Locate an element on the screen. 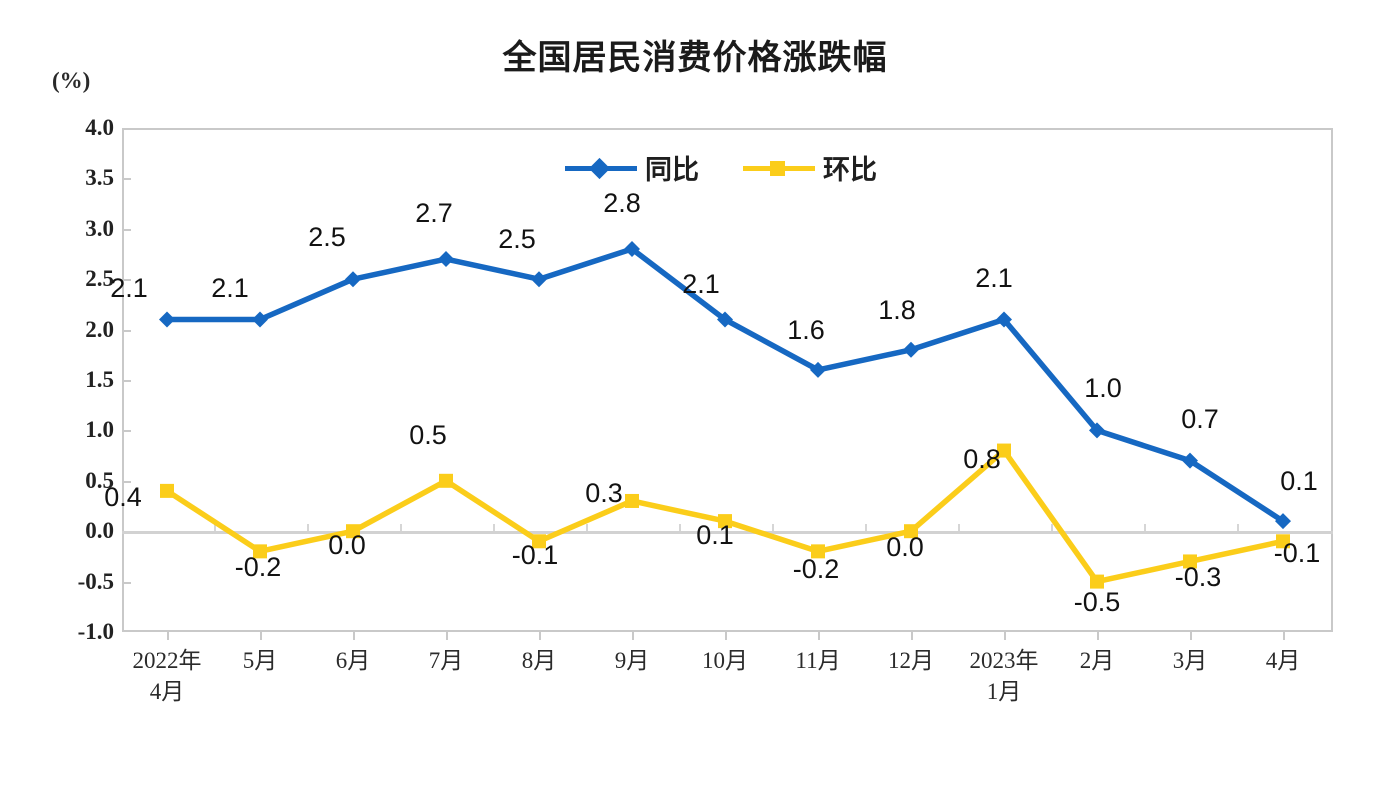 The width and height of the screenshot is (1390, 800). x-axis-tick-label: 6月 is located at coordinates (353, 660).